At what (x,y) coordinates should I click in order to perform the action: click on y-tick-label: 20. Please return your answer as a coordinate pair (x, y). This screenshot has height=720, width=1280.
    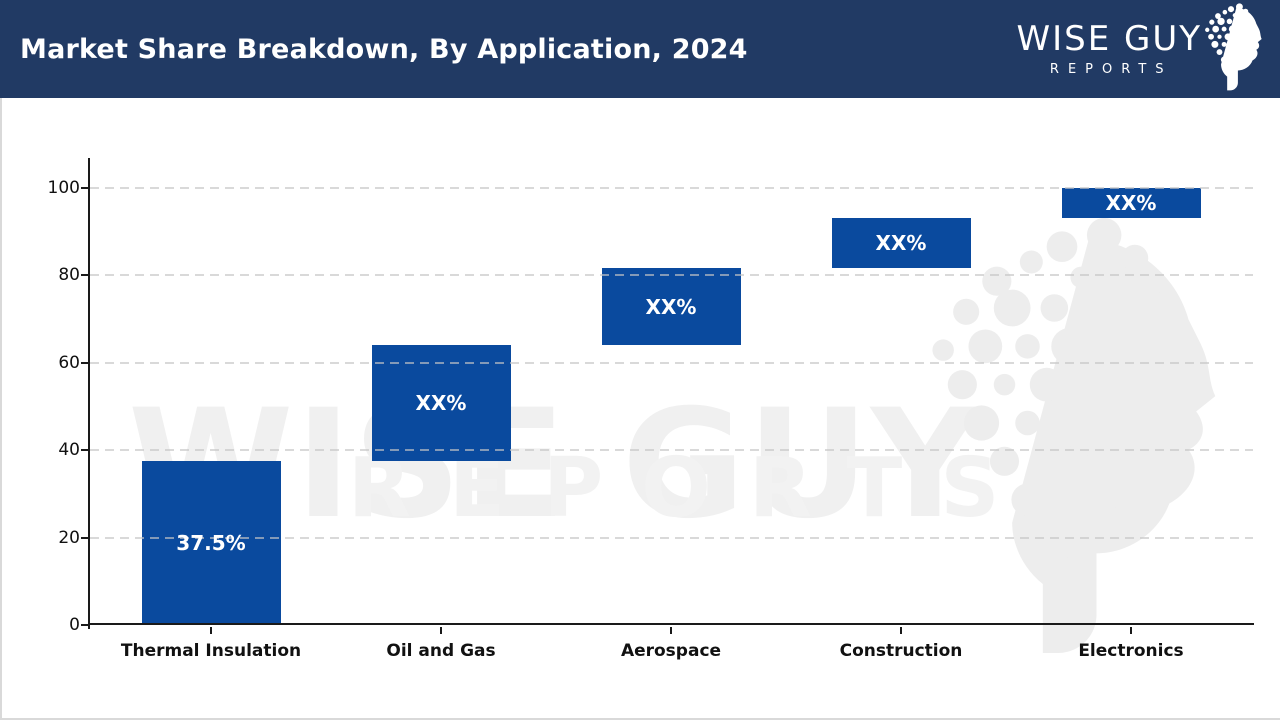
    Looking at the image, I should click on (69, 537).